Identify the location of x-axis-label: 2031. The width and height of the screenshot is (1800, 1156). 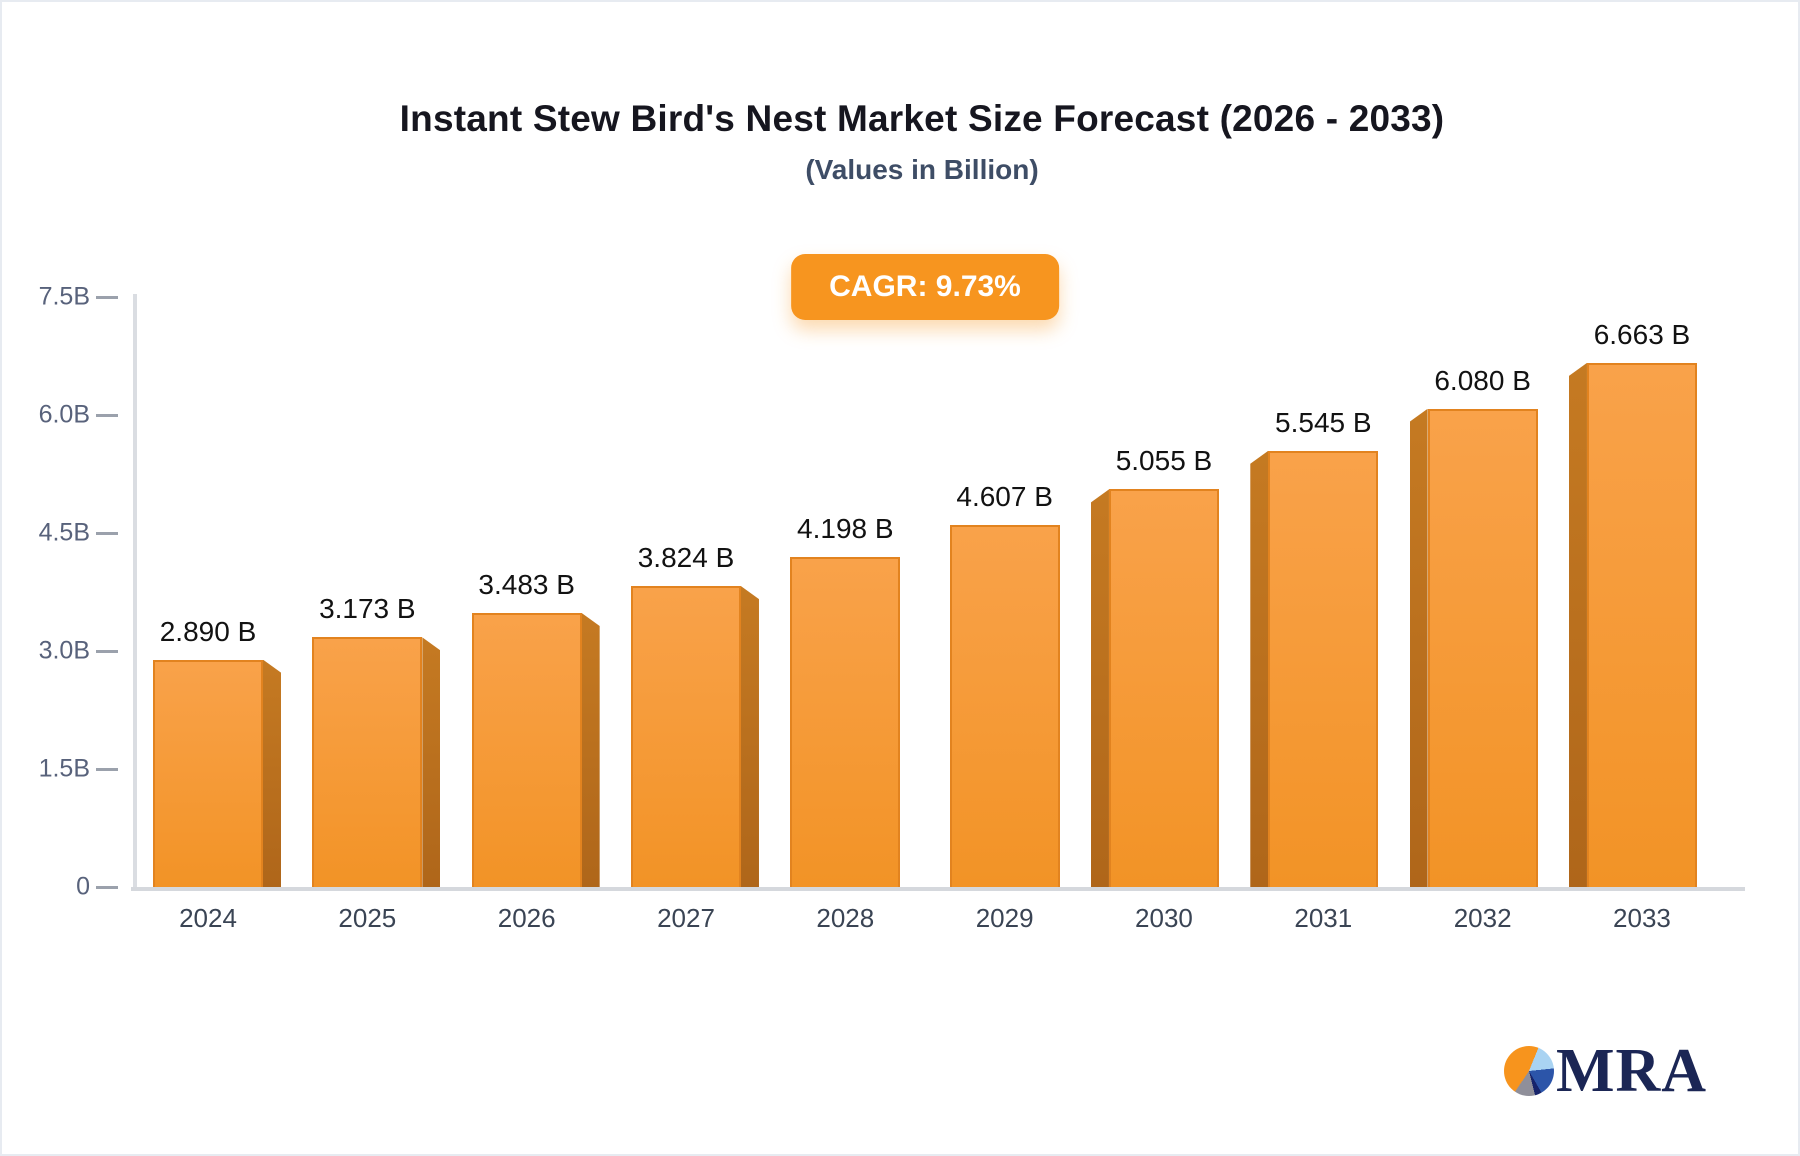
(1323, 918).